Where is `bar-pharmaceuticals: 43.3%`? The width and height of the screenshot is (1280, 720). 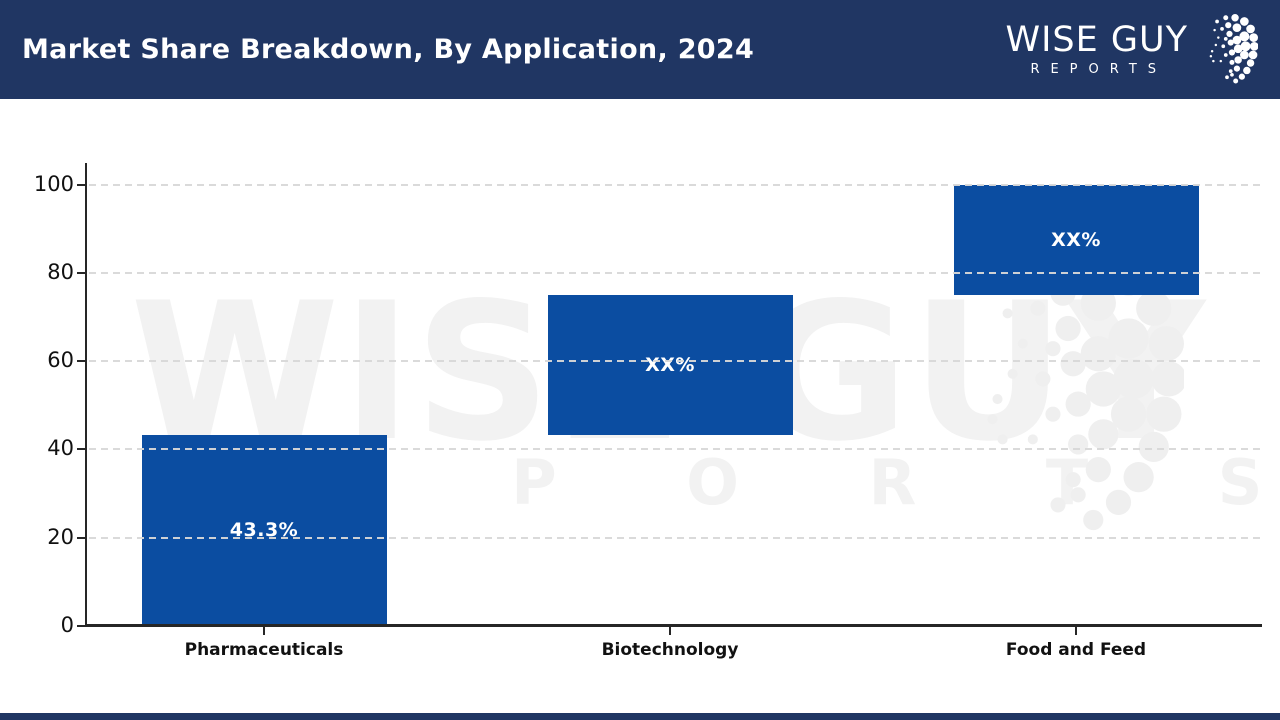
bar-pharmaceuticals: 43.3% is located at coordinates (264, 530).